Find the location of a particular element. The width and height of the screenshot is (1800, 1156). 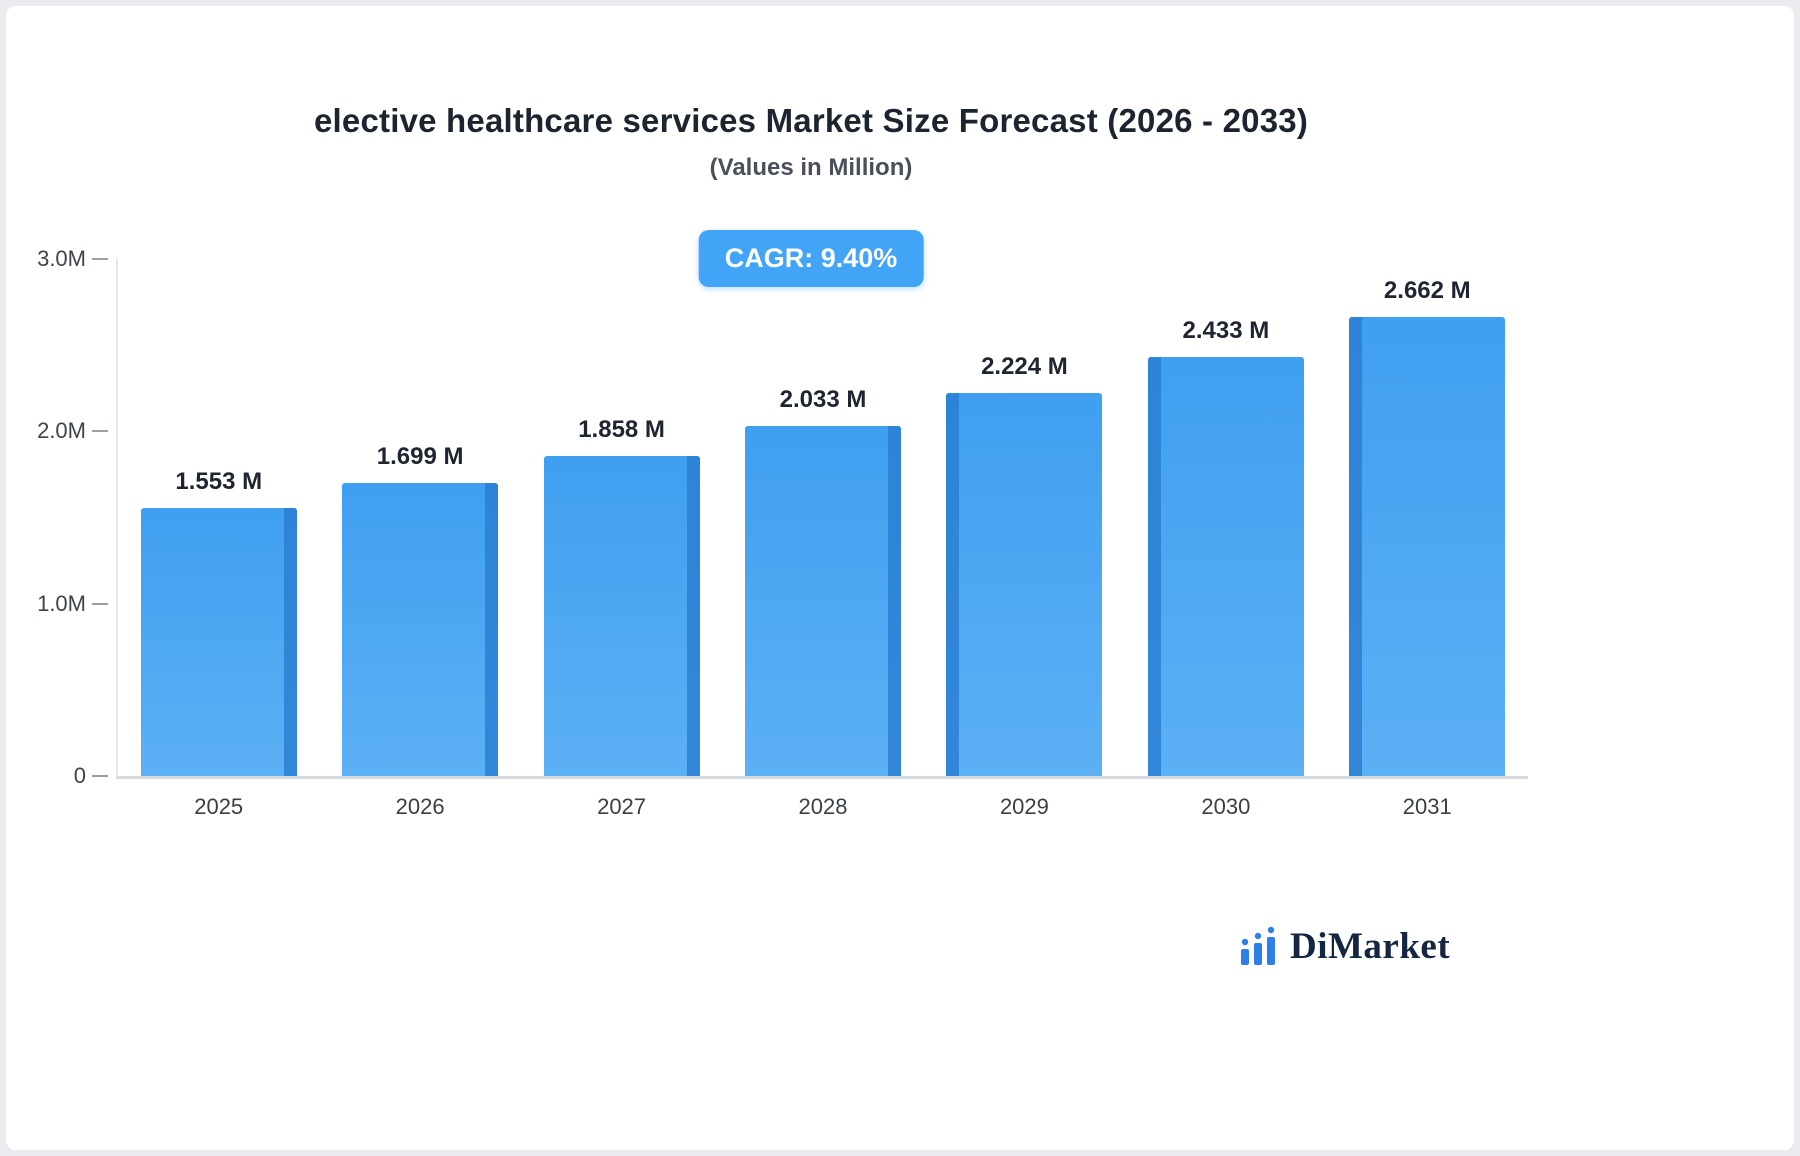

x-axis-label-2030: 2030 is located at coordinates (1226, 806).